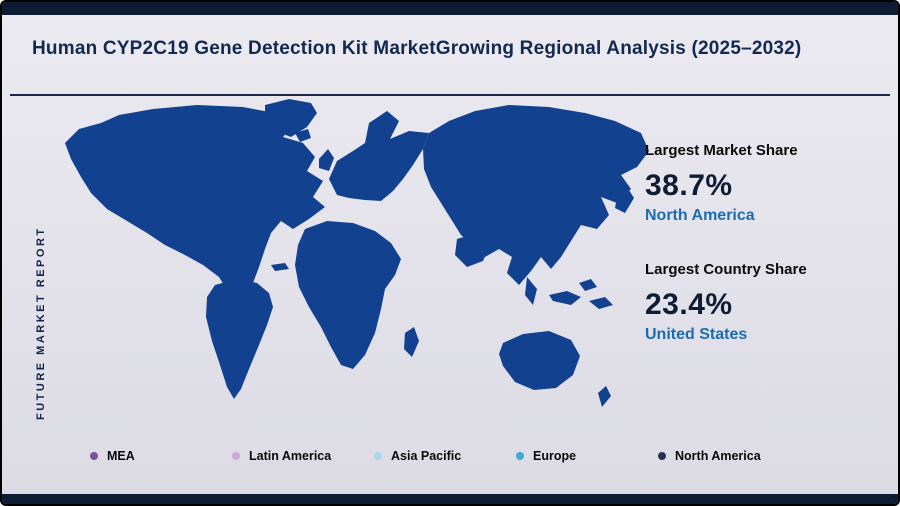  What do you see at coordinates (348, 295) in the screenshot?
I see `landmass-africa` at bounding box center [348, 295].